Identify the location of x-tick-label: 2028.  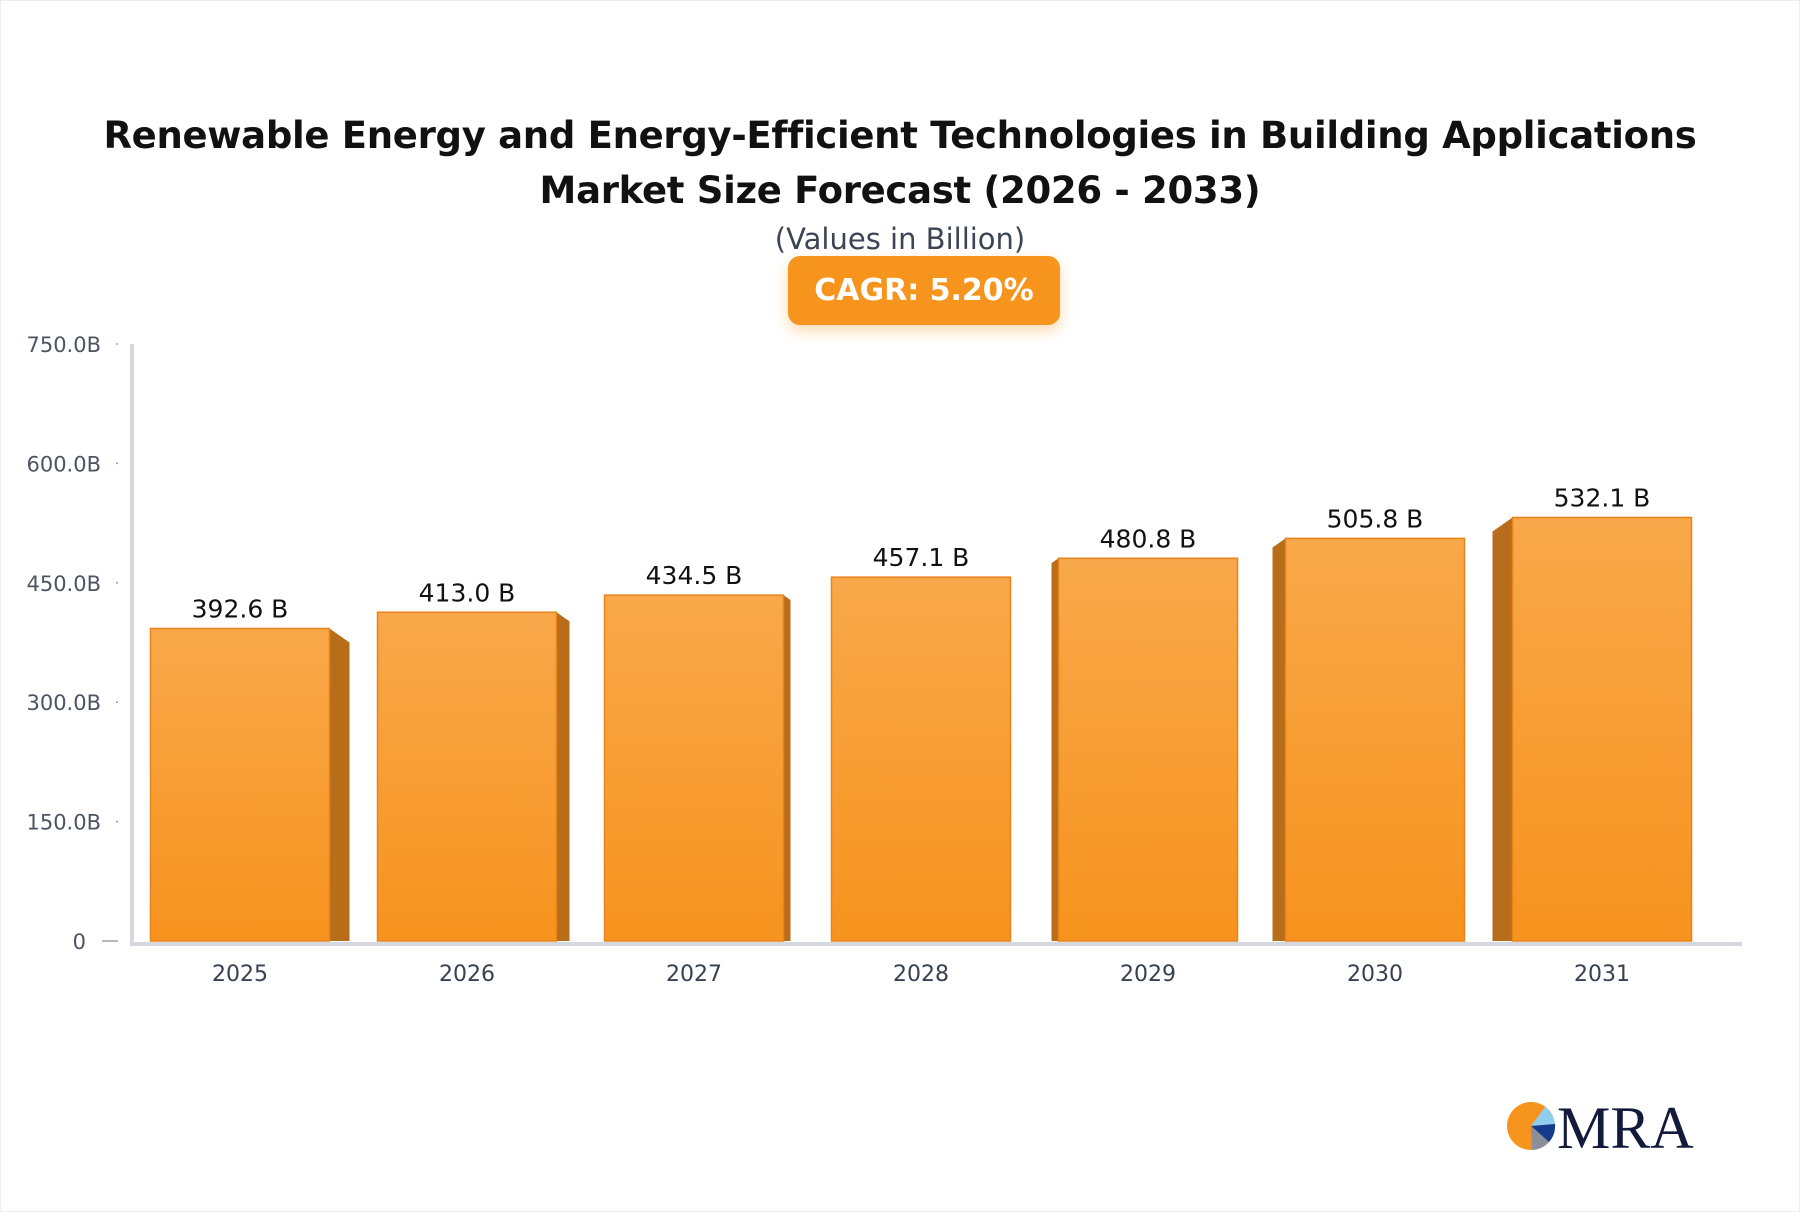
(921, 974).